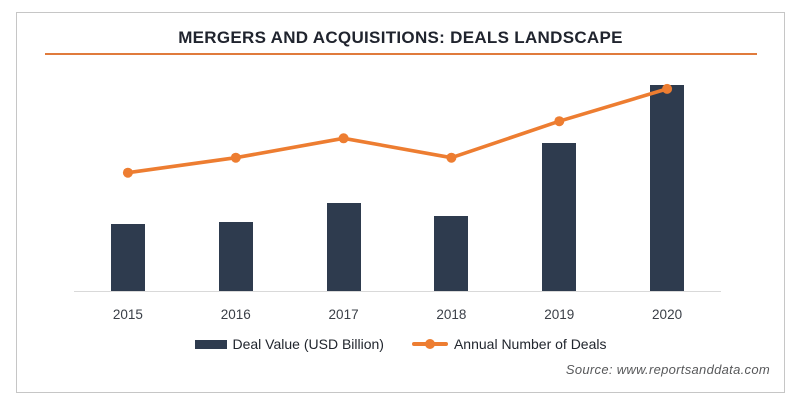 The image size is (800, 400). What do you see at coordinates (235, 314) in the screenshot?
I see `x-axis-label-2016: 2016` at bounding box center [235, 314].